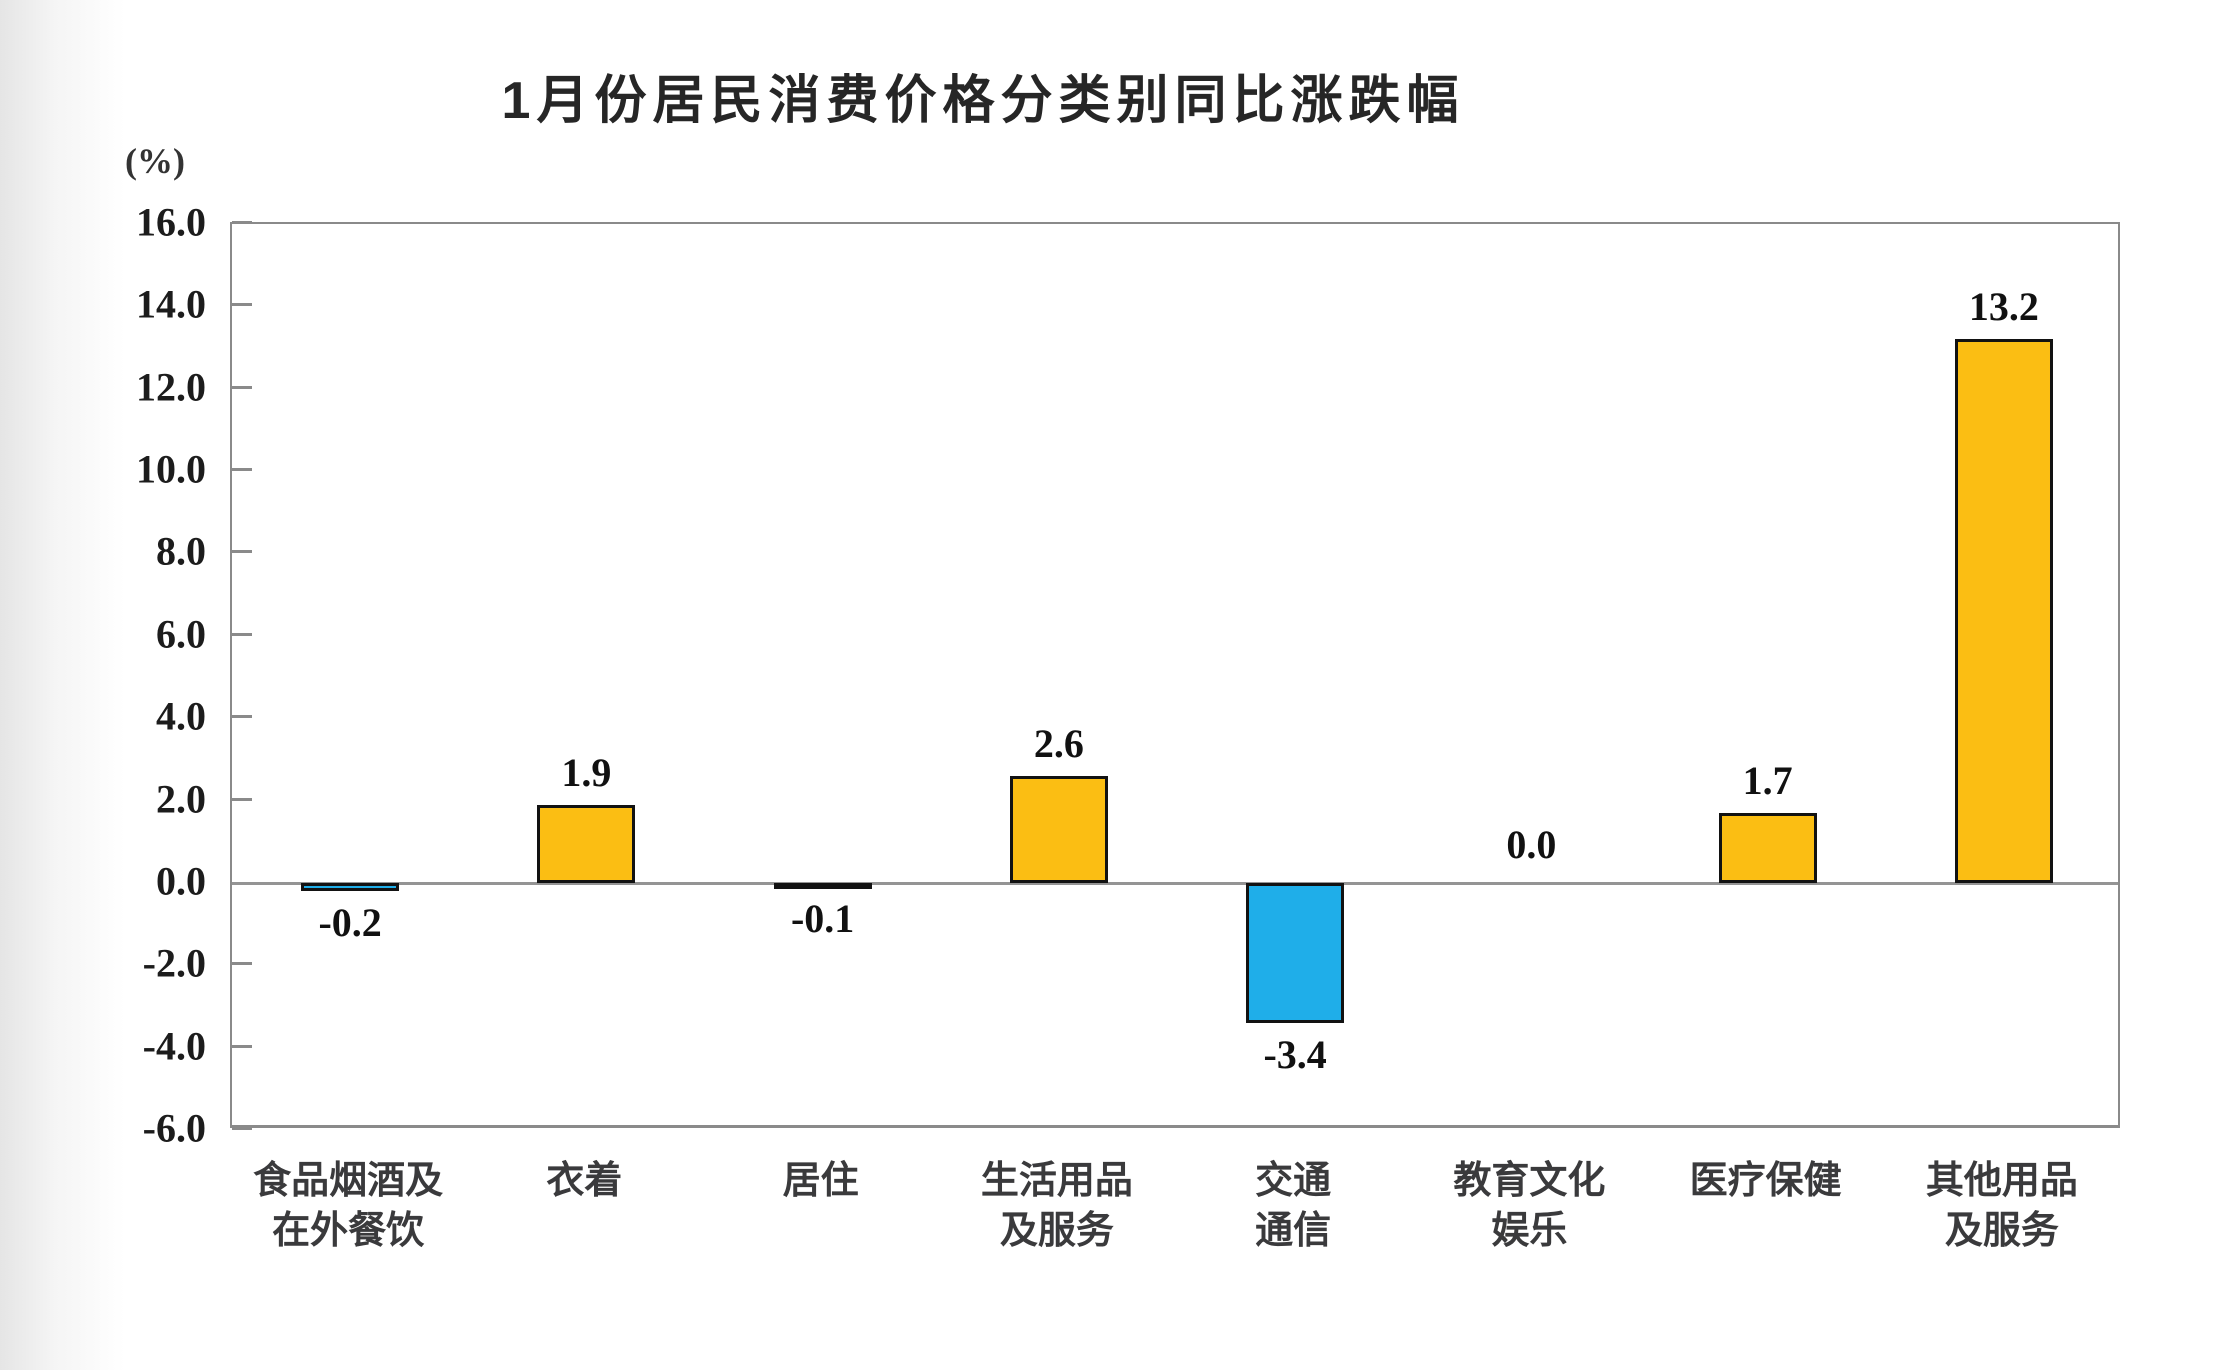 This screenshot has width=2215, height=1370. Describe the element at coordinates (155, 161) in the screenshot. I see `y-axis-unit-label: (%)` at that location.